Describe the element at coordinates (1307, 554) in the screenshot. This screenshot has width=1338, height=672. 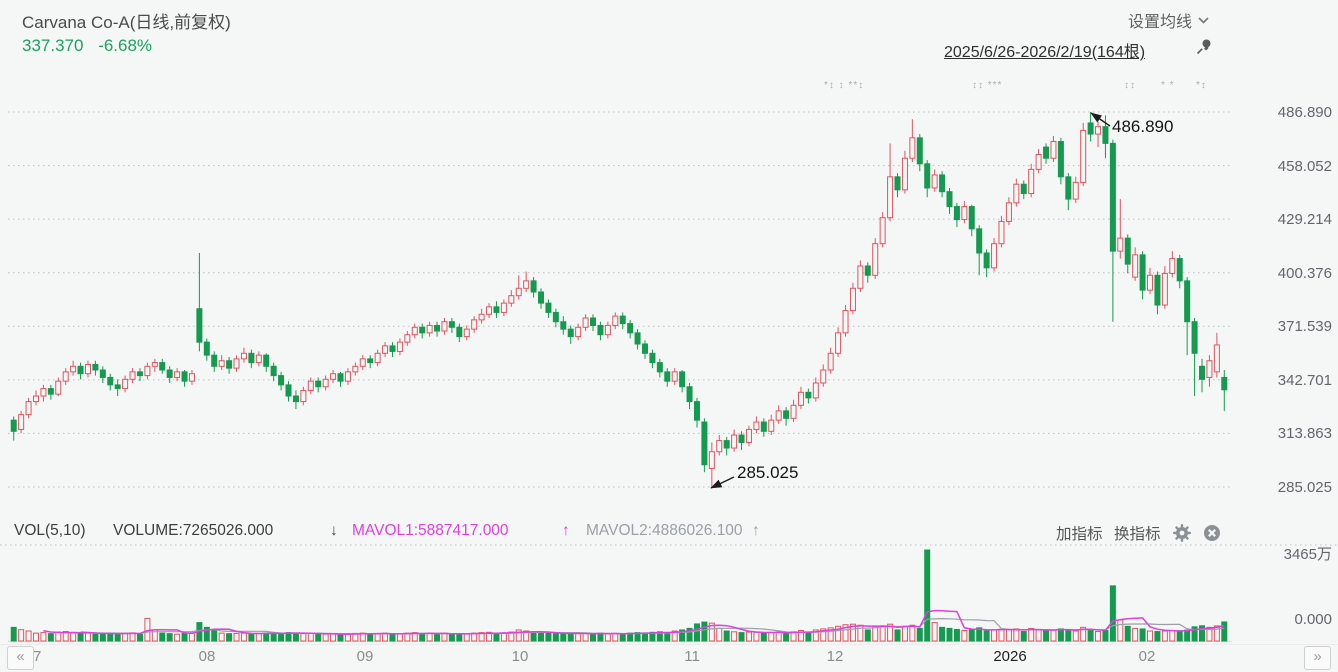
I see `volume-axis-label: 3465万` at that location.